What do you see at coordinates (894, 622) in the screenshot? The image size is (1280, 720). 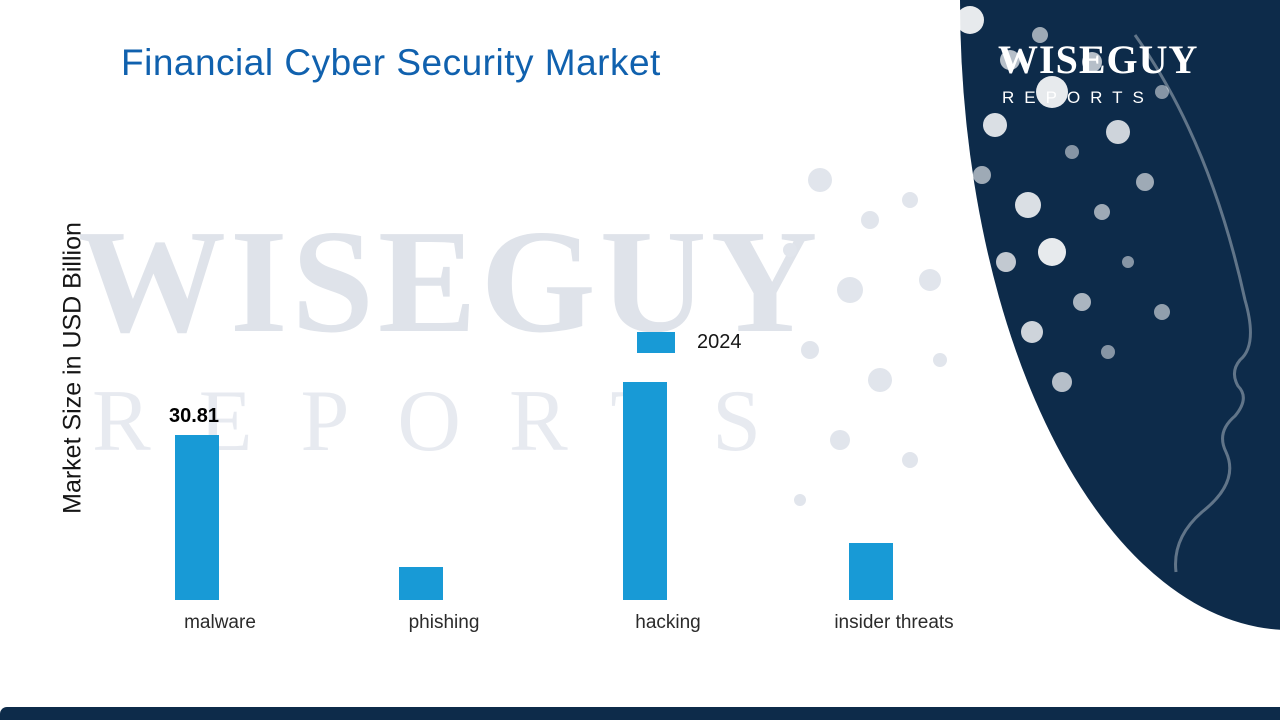 I see `category-label-insider-threats: insider threats` at bounding box center [894, 622].